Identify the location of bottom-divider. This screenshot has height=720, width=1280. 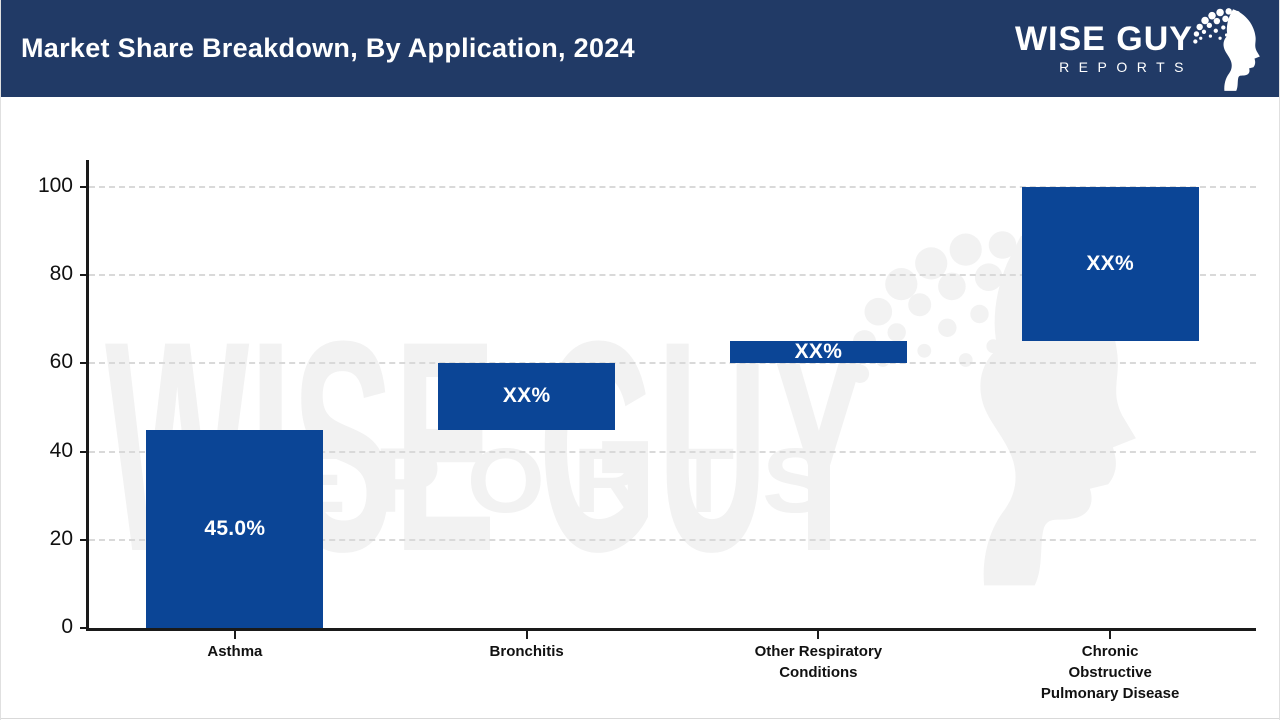
(640, 718).